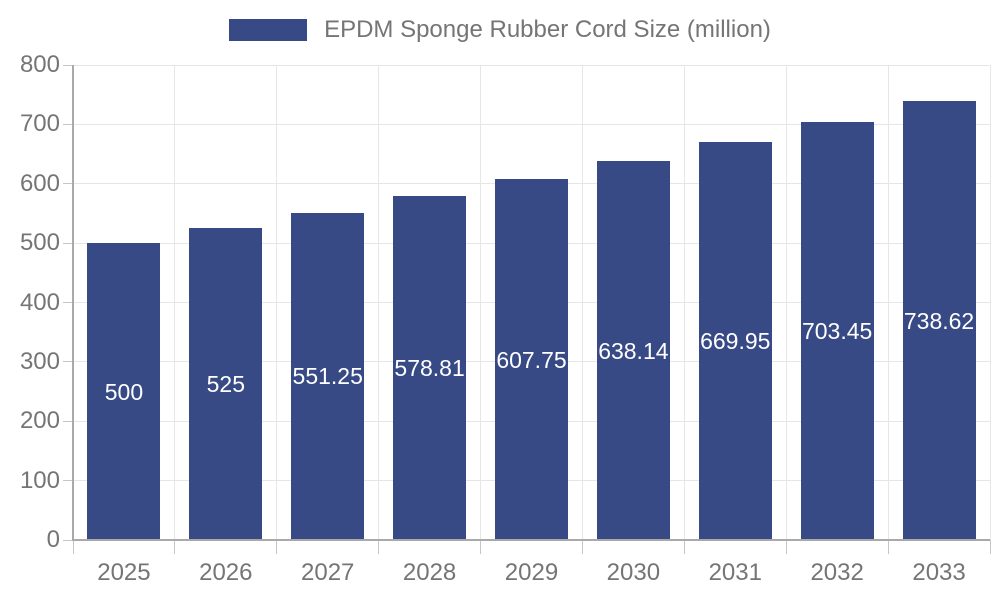 The height and width of the screenshot is (600, 1000). What do you see at coordinates (429, 572) in the screenshot?
I see `x-tick-label: 2028` at bounding box center [429, 572].